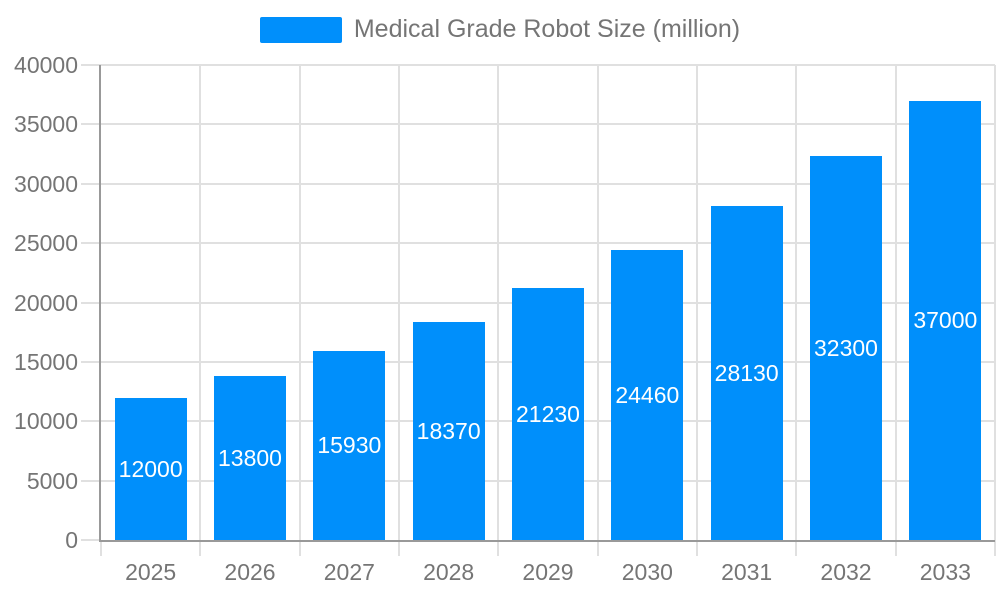 The height and width of the screenshot is (600, 1000). I want to click on legend-swatch-icon, so click(300, 29).